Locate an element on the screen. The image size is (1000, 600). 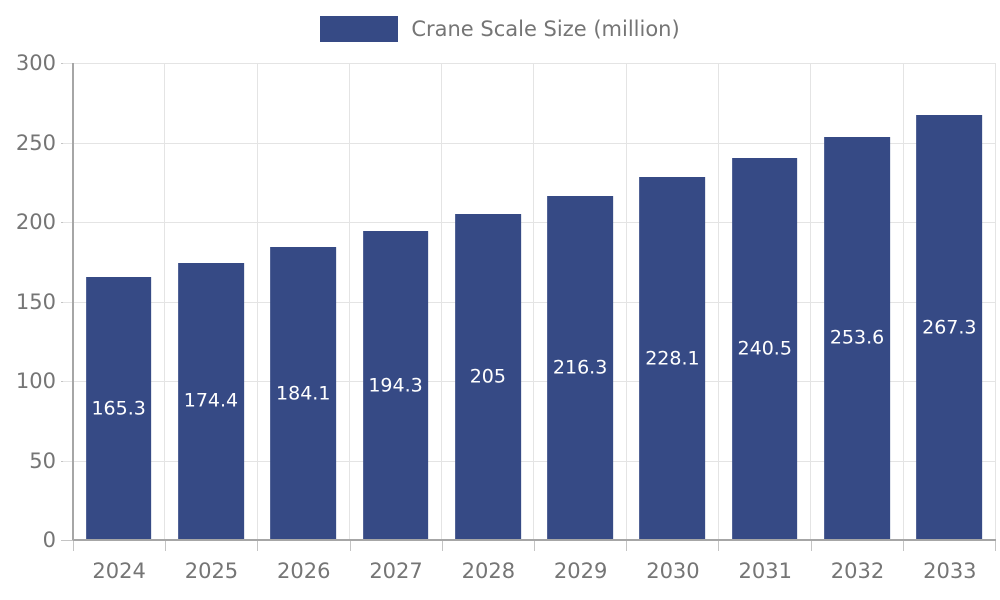
bar-cell: 165.3 is located at coordinates (119, 301).